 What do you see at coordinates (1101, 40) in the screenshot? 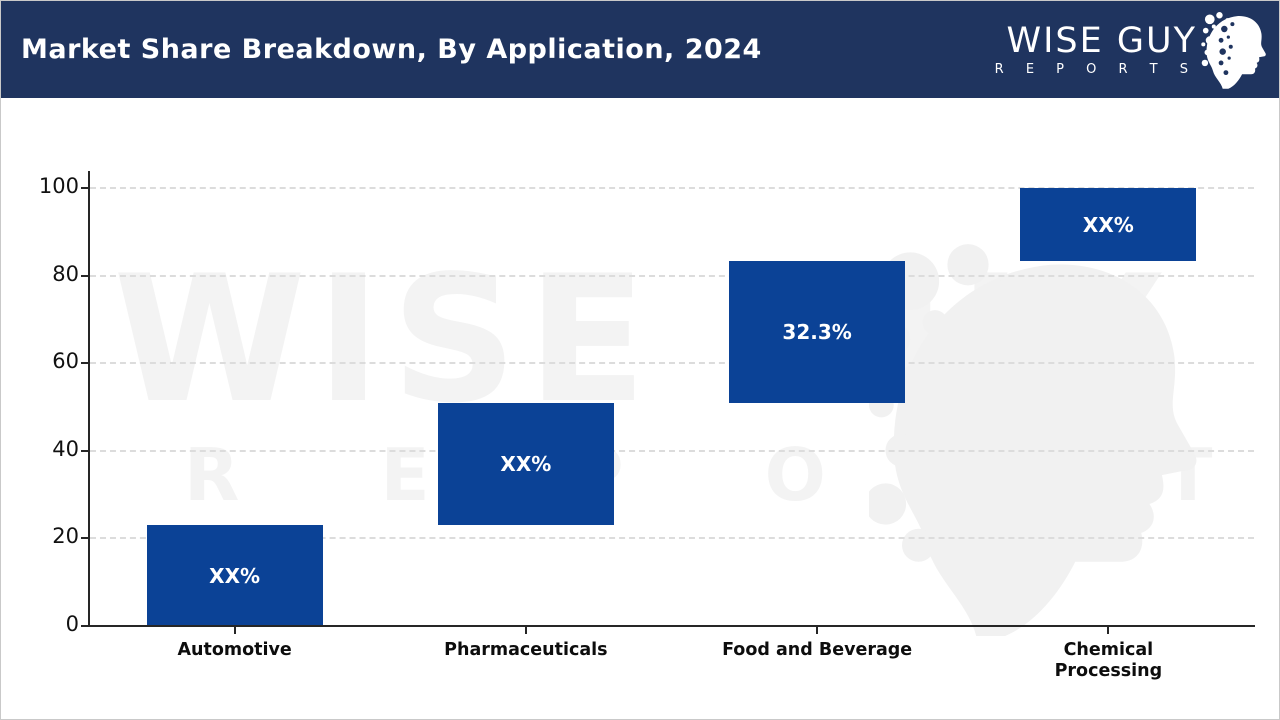
I see `logo-wordmark: WISE GUY` at bounding box center [1101, 40].